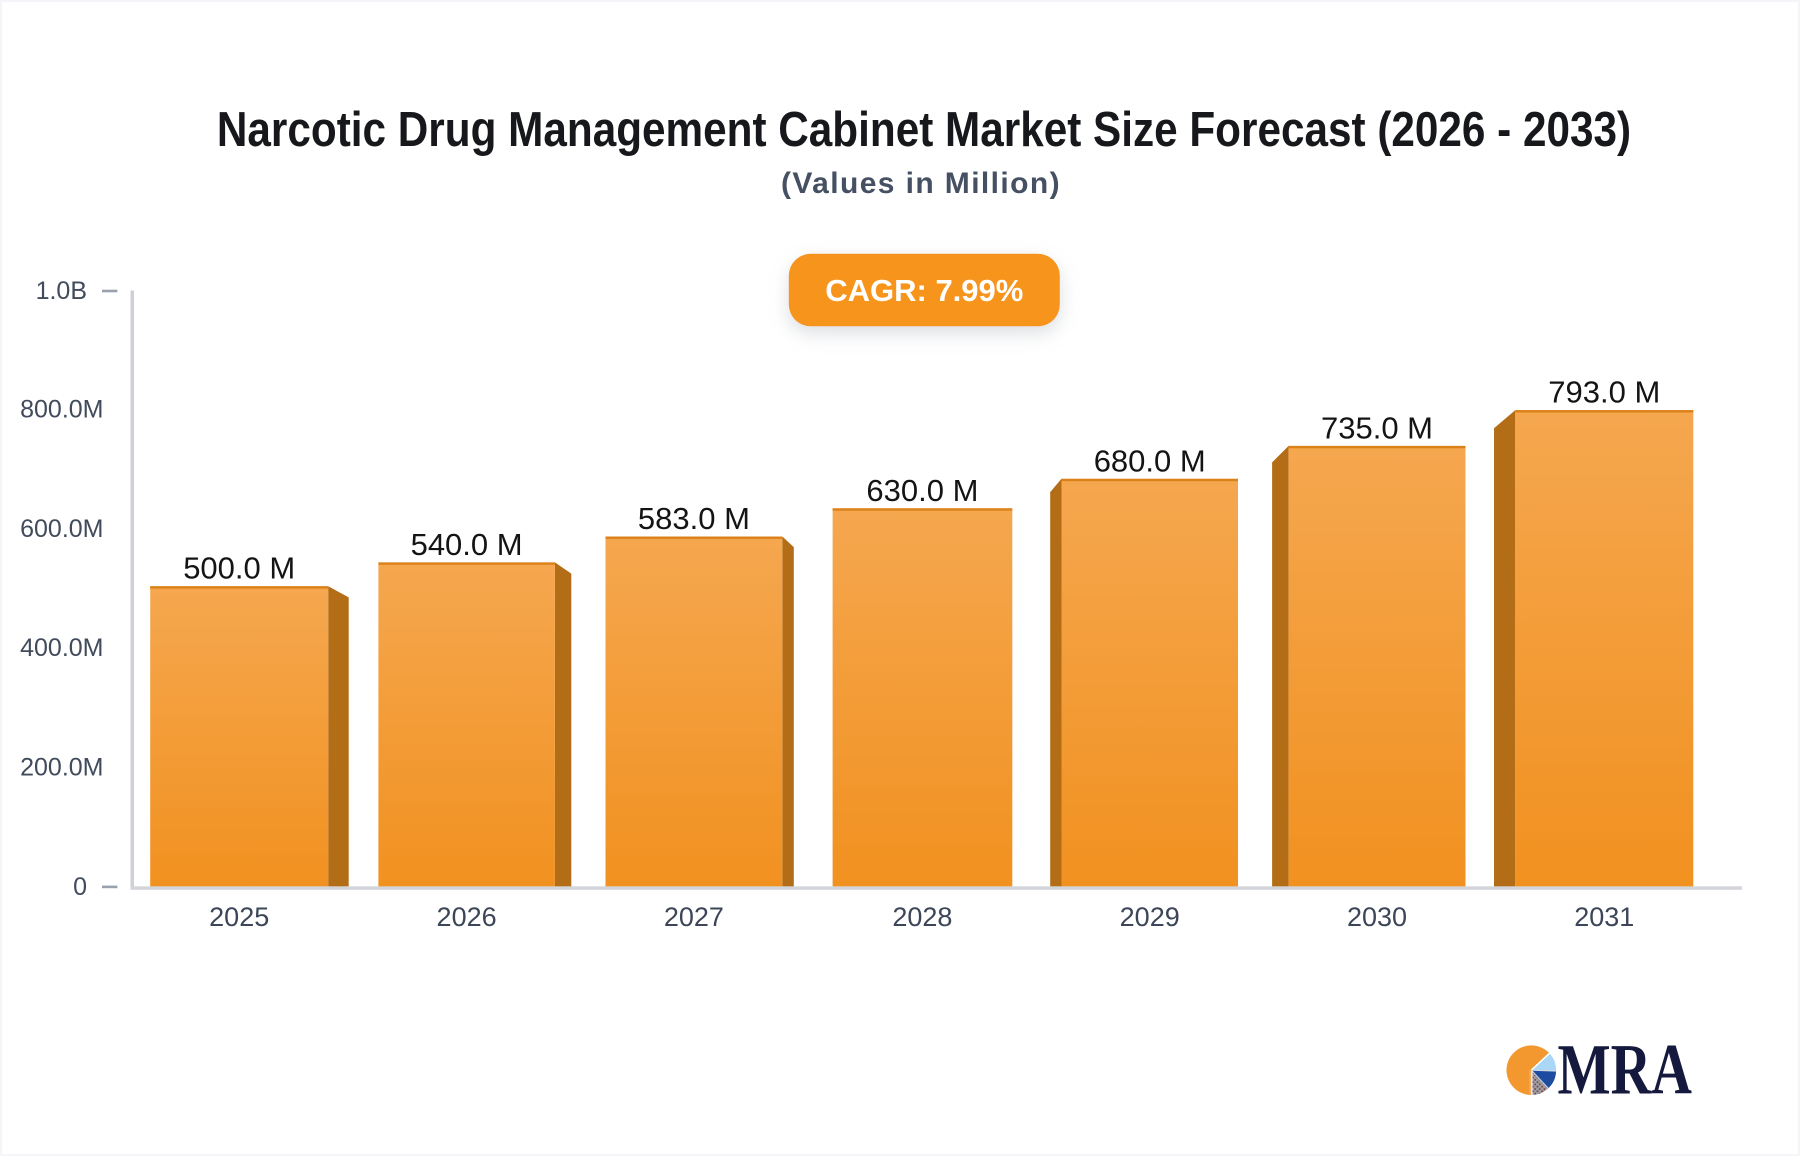 This screenshot has width=1800, height=1156. I want to click on svg-text: 793.0 M, so click(1604, 392).